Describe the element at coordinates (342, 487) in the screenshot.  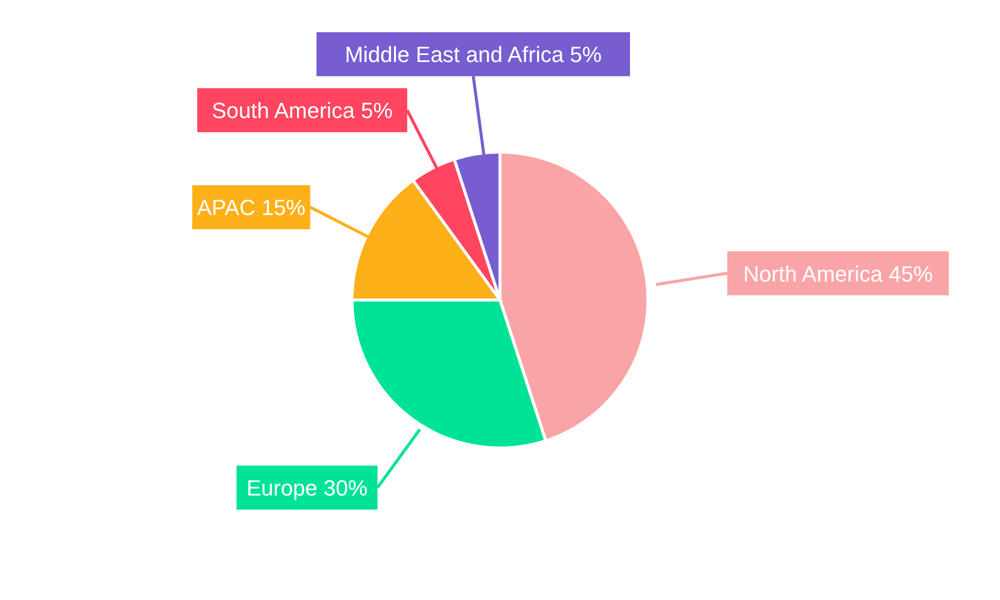
I see `data-label: 30%` at that location.